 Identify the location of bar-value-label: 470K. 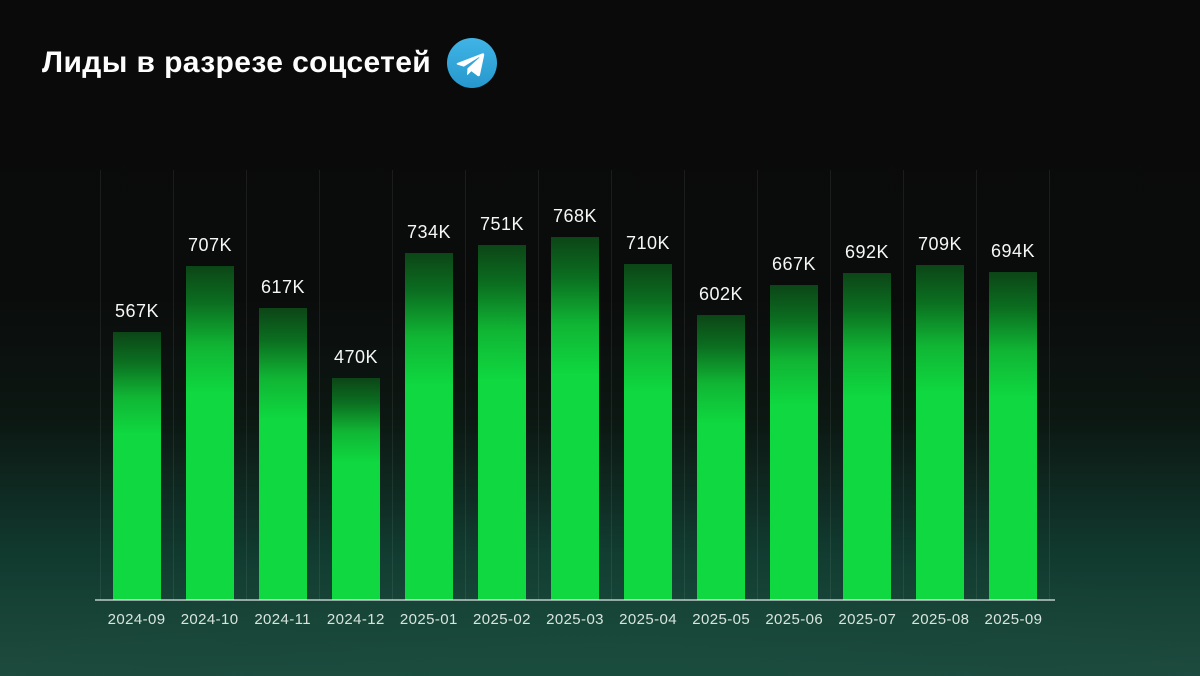
(356, 357).